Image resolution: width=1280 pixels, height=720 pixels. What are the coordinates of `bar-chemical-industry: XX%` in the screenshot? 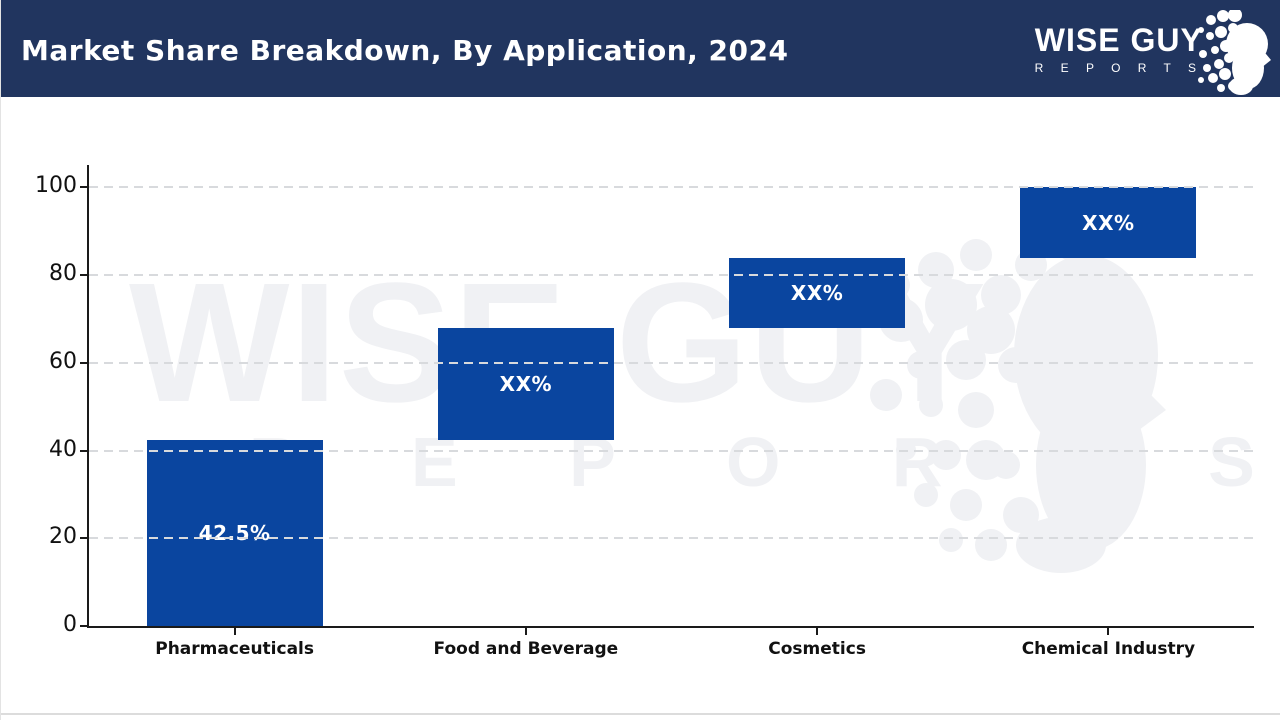 It's located at (1108, 222).